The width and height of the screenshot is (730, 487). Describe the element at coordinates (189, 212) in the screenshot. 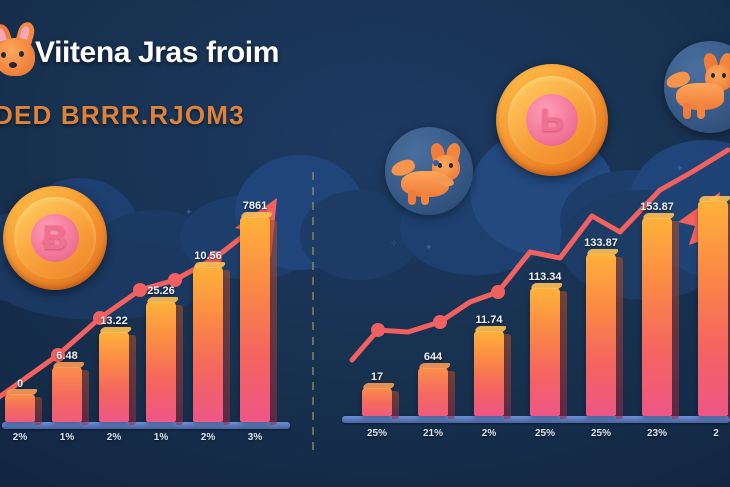

I see `sparkle-icon: ✦` at that location.